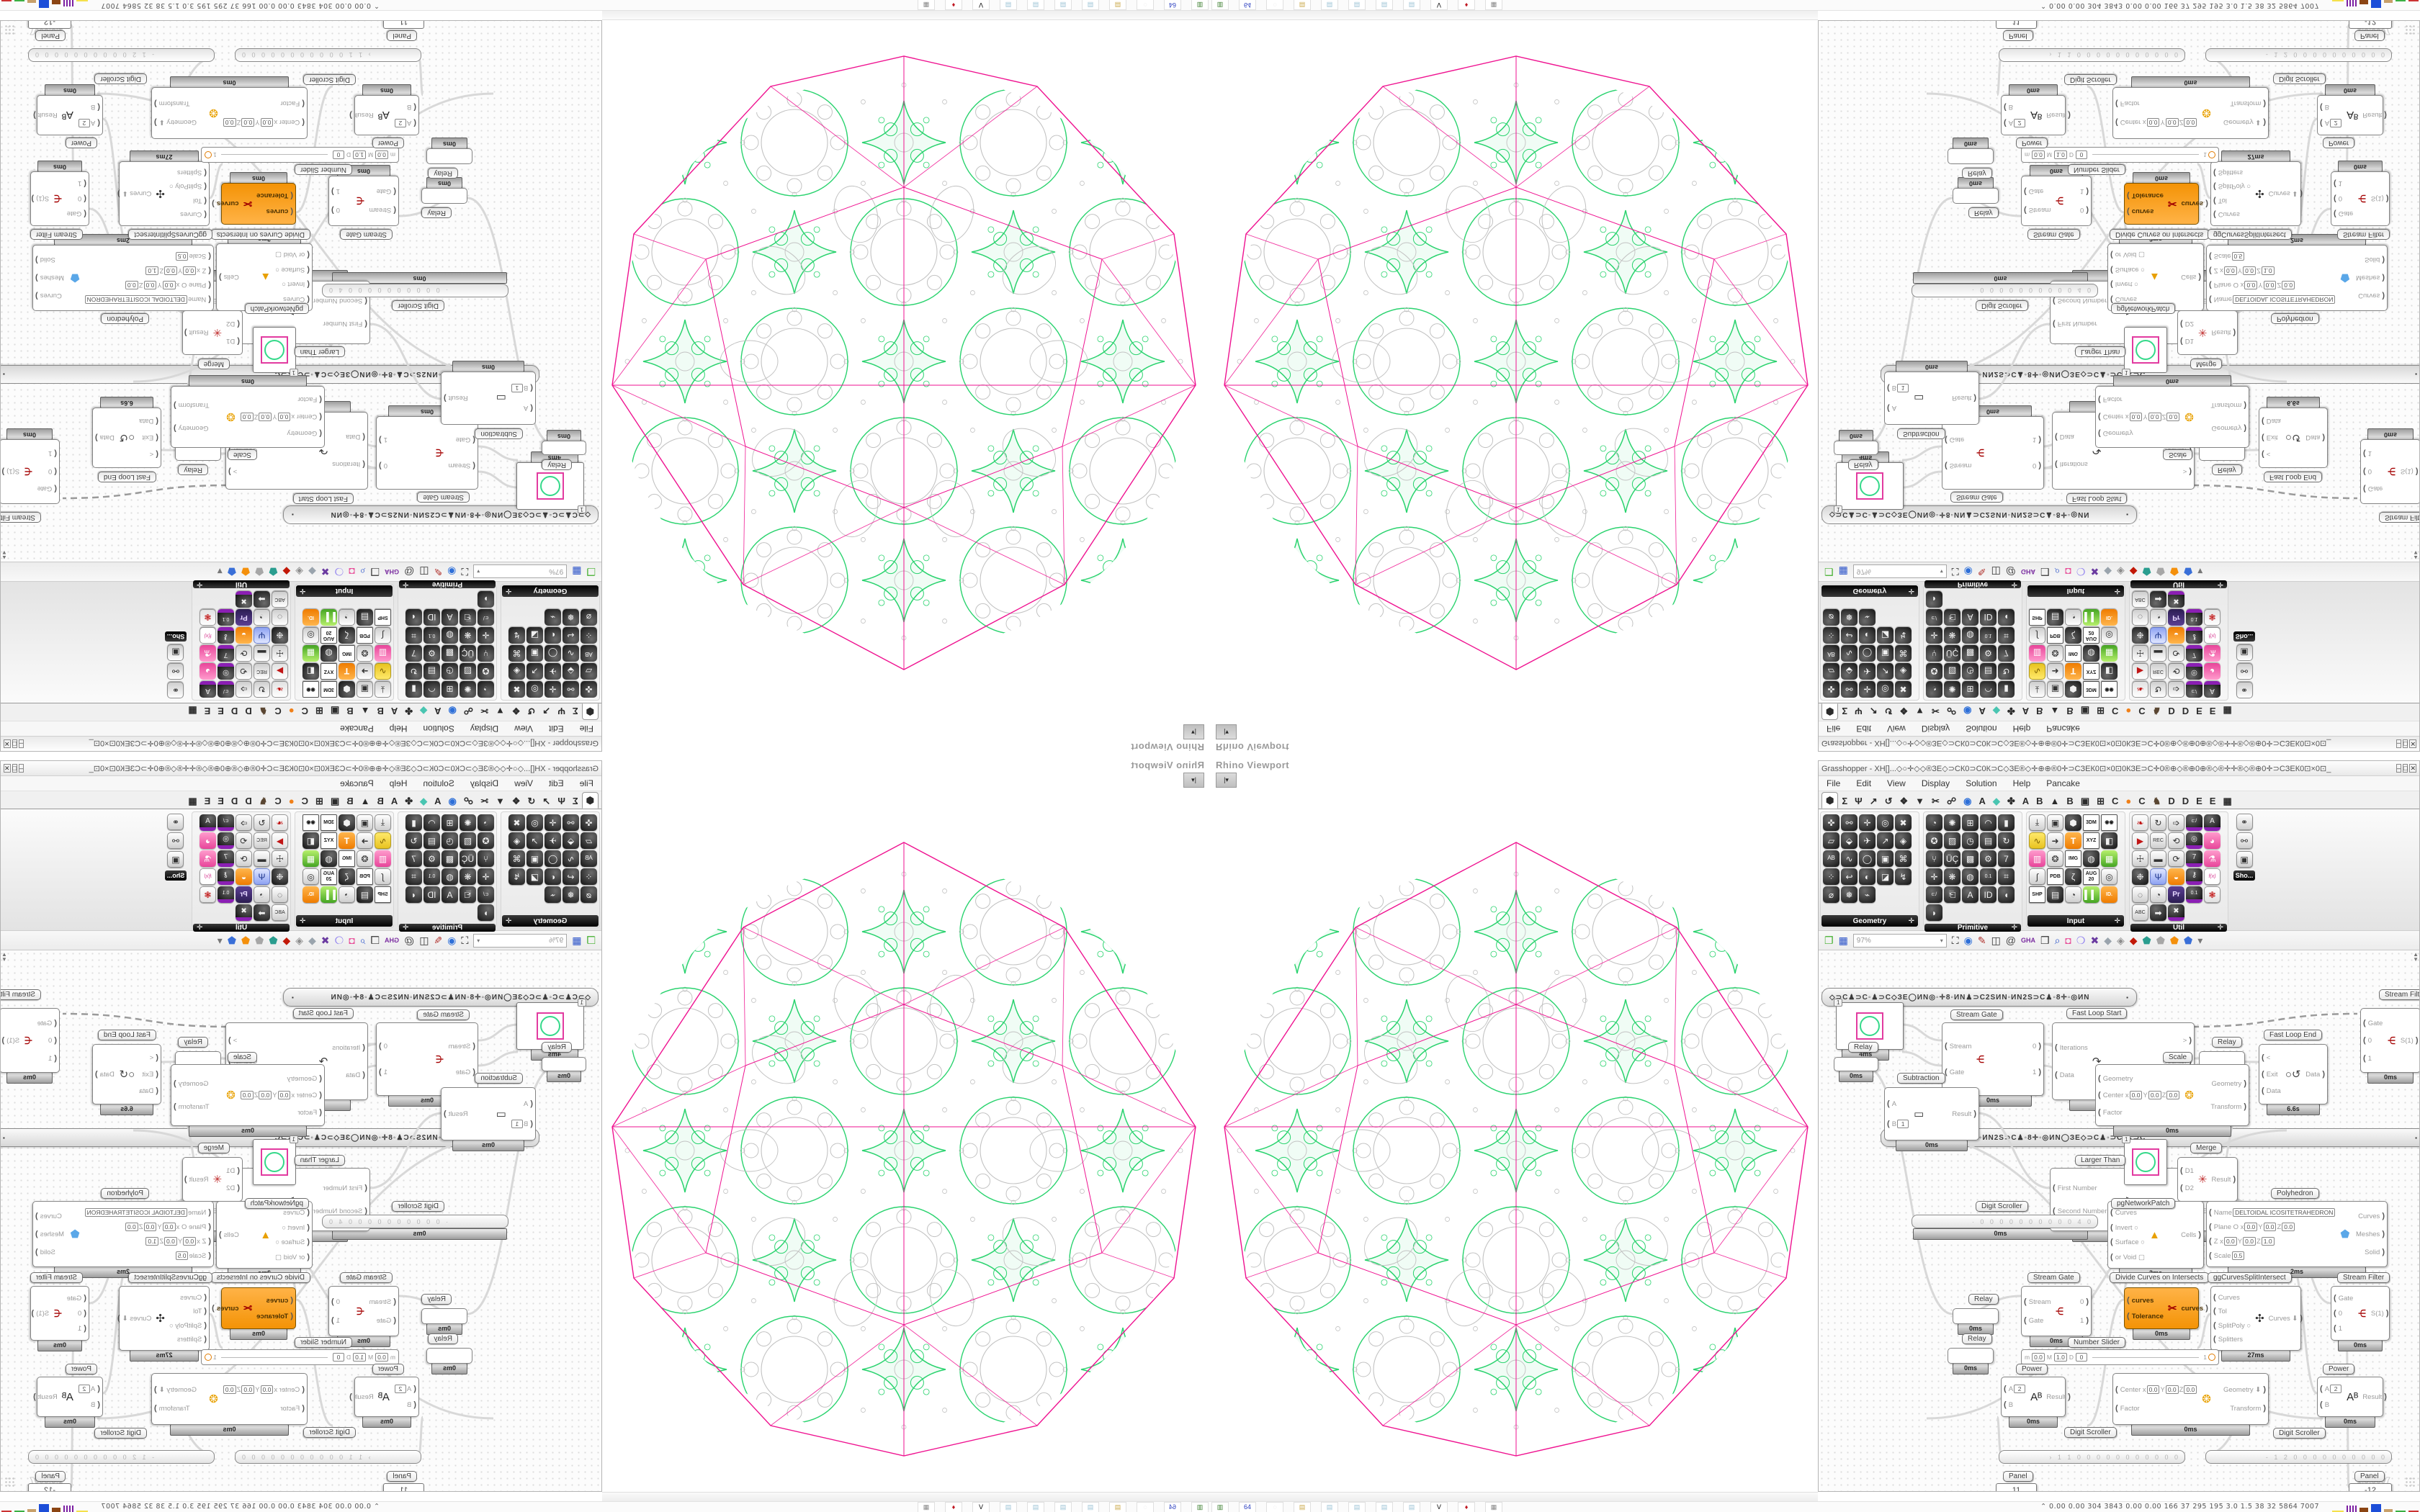 The height and width of the screenshot is (1512, 2420). Describe the element at coordinates (1864, 729) in the screenshot. I see `menu-item-edit: Edit` at that location.